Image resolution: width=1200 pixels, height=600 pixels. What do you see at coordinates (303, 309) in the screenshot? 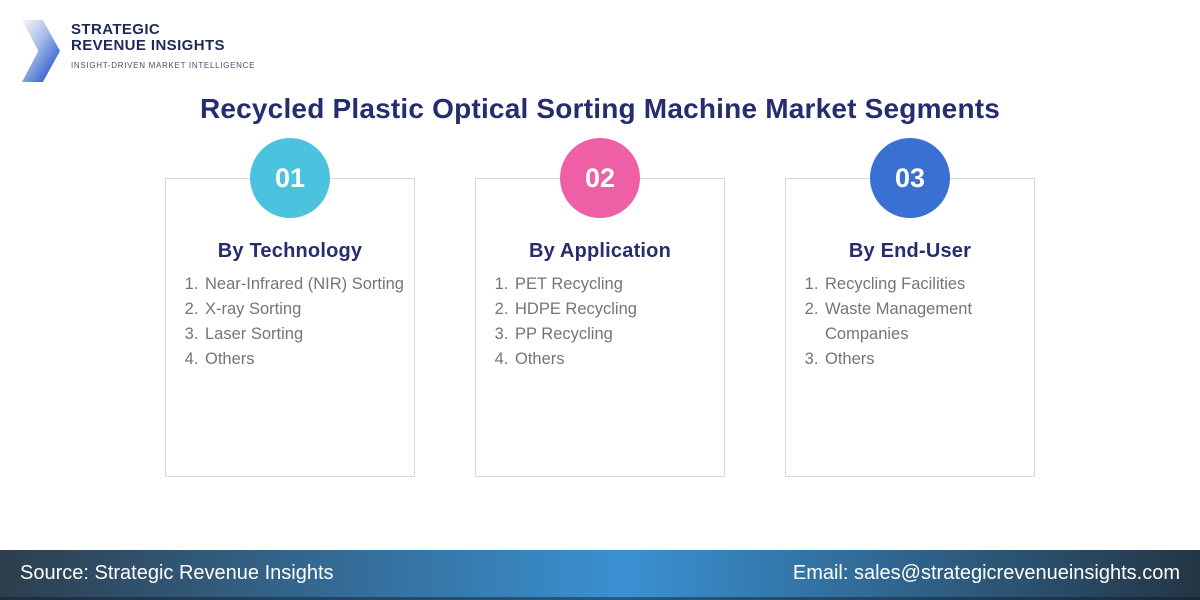
I see `segment-list-item: X-ray Sorting` at bounding box center [303, 309].